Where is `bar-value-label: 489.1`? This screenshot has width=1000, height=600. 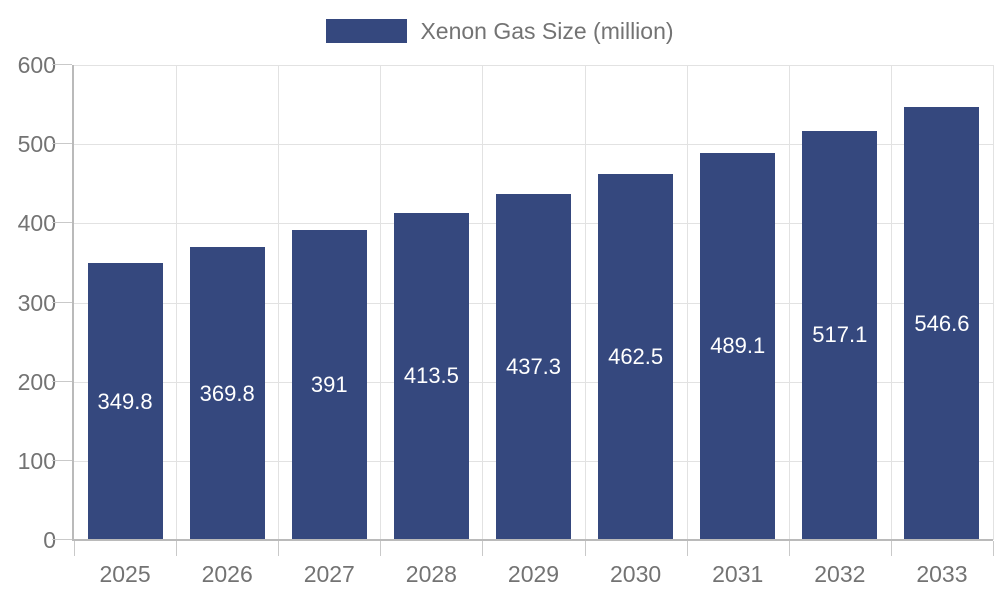
bar-value-label: 489.1 is located at coordinates (738, 346).